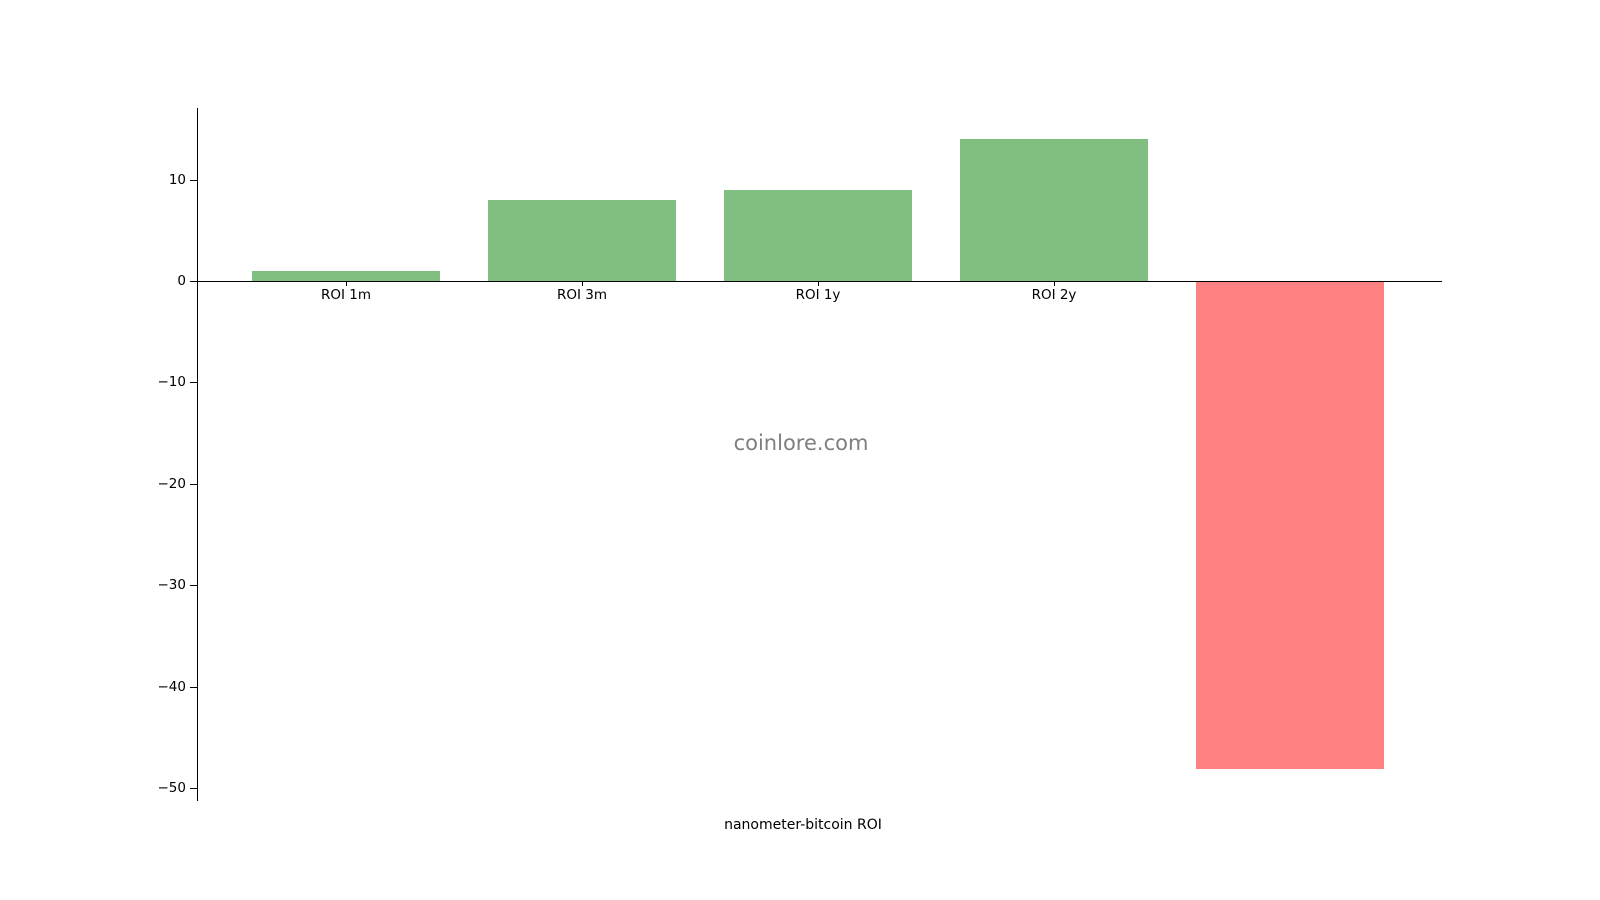 The width and height of the screenshot is (1600, 900). What do you see at coordinates (1054, 295) in the screenshot?
I see `x-tick-label: ROI 2y` at bounding box center [1054, 295].